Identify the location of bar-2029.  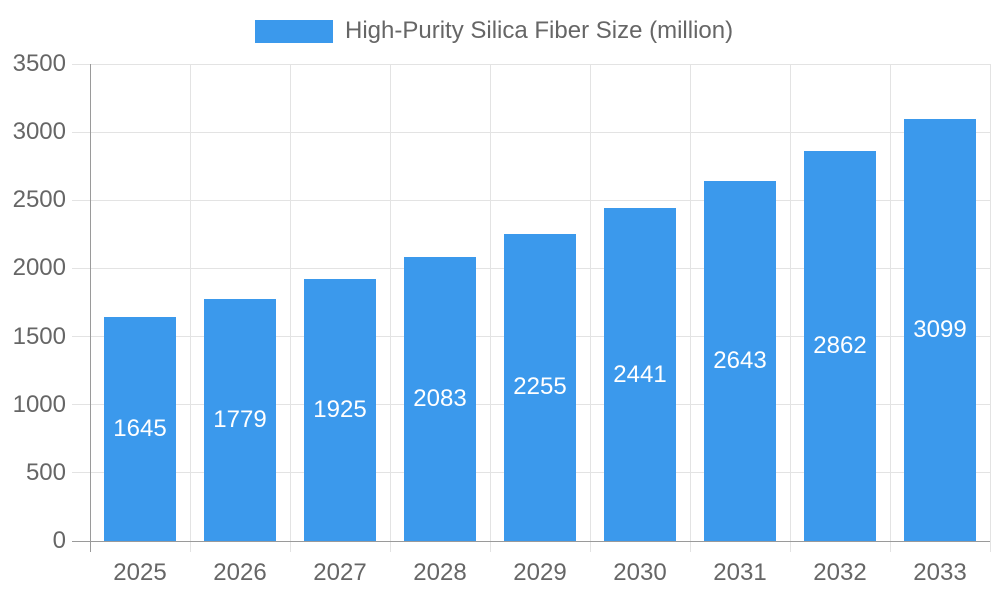
(540, 387).